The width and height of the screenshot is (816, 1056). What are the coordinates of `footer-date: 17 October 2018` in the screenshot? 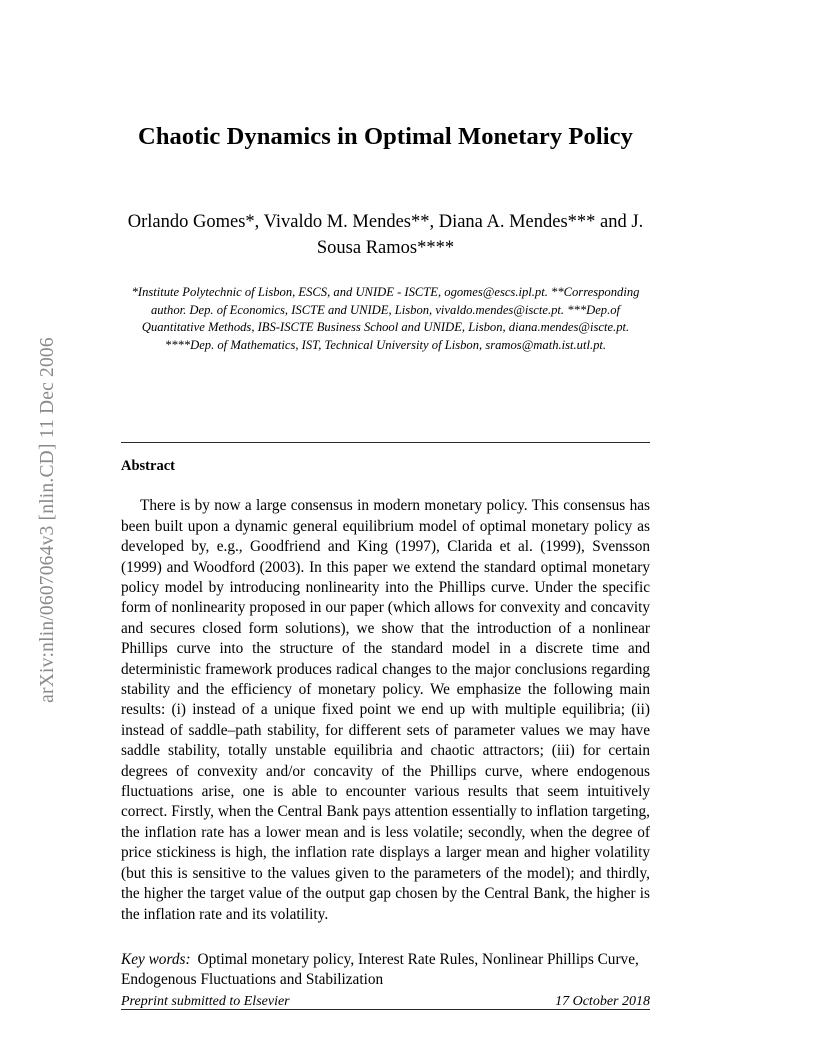 It's located at (602, 1001).